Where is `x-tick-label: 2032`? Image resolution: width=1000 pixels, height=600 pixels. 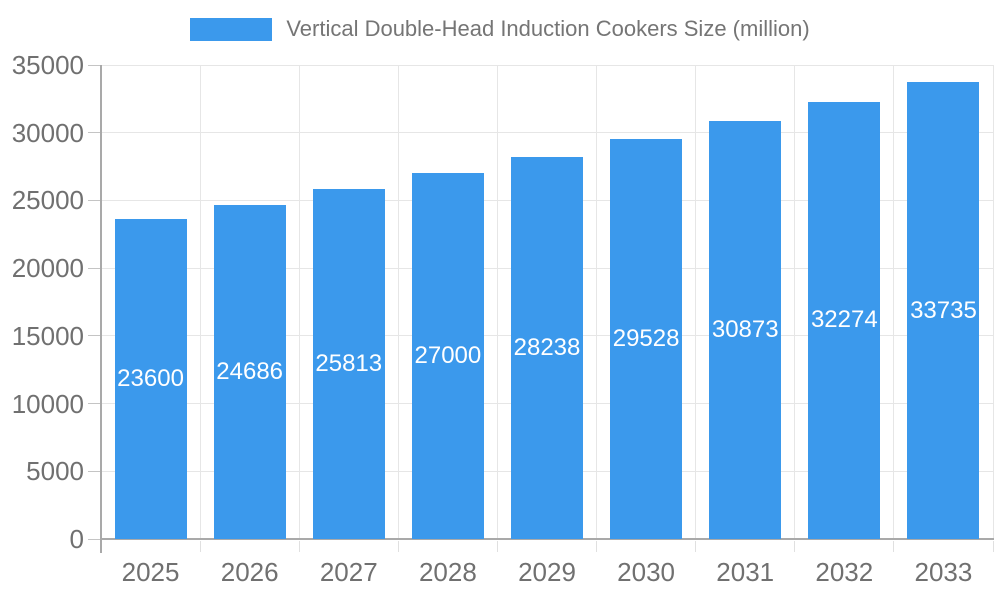 x-tick-label: 2032 is located at coordinates (844, 572).